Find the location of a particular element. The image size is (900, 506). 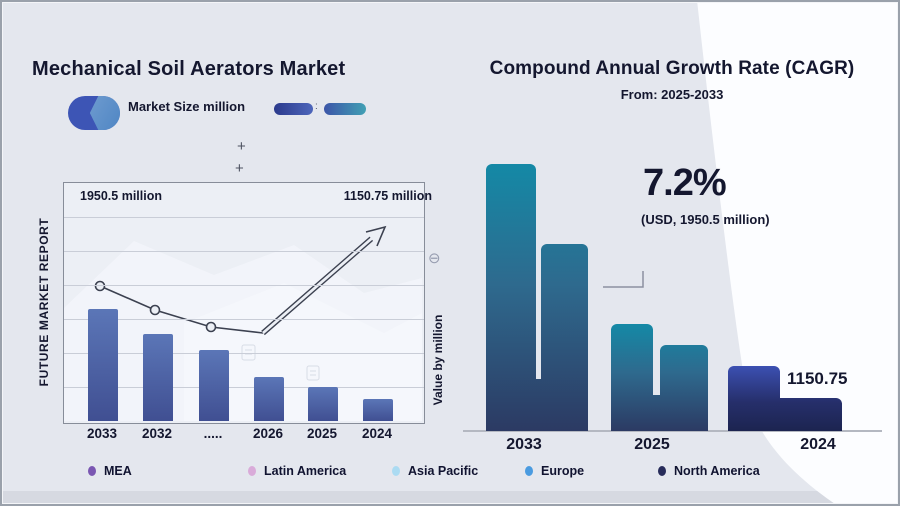

bar-2032 is located at coordinates (158, 377).